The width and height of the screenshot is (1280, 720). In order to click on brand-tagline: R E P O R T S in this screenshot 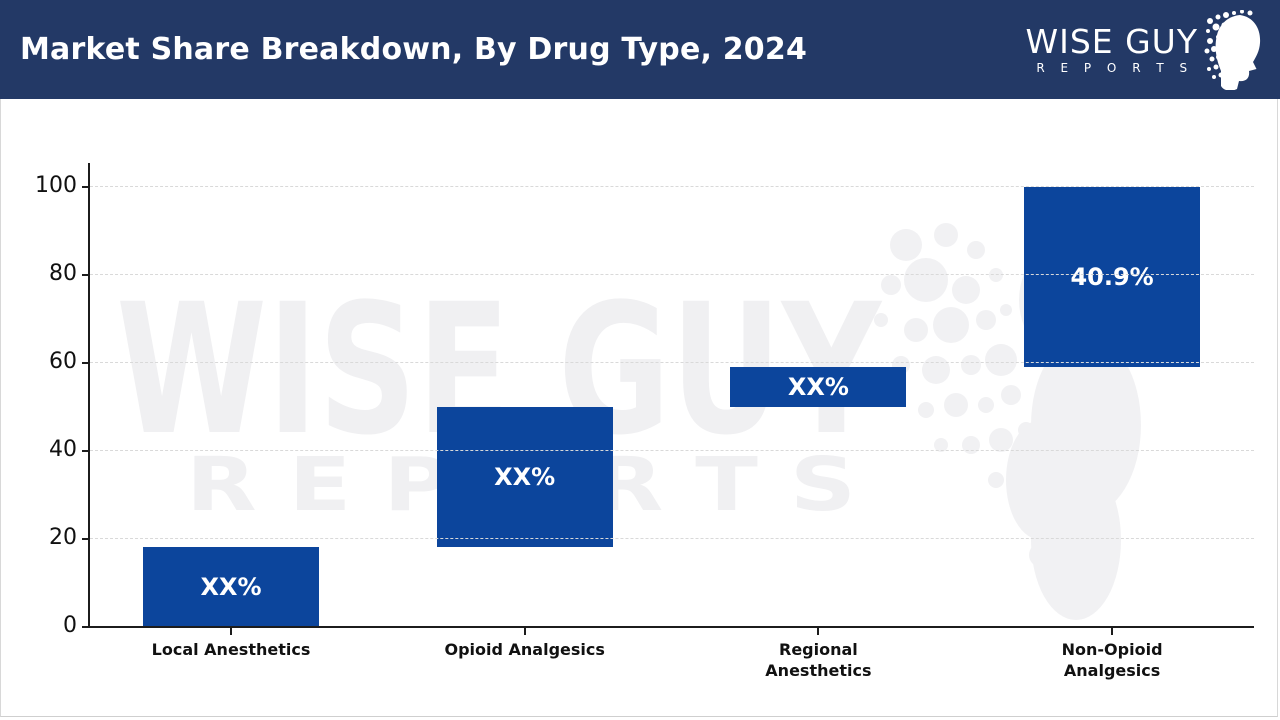, I will do `click(1115, 67)`.